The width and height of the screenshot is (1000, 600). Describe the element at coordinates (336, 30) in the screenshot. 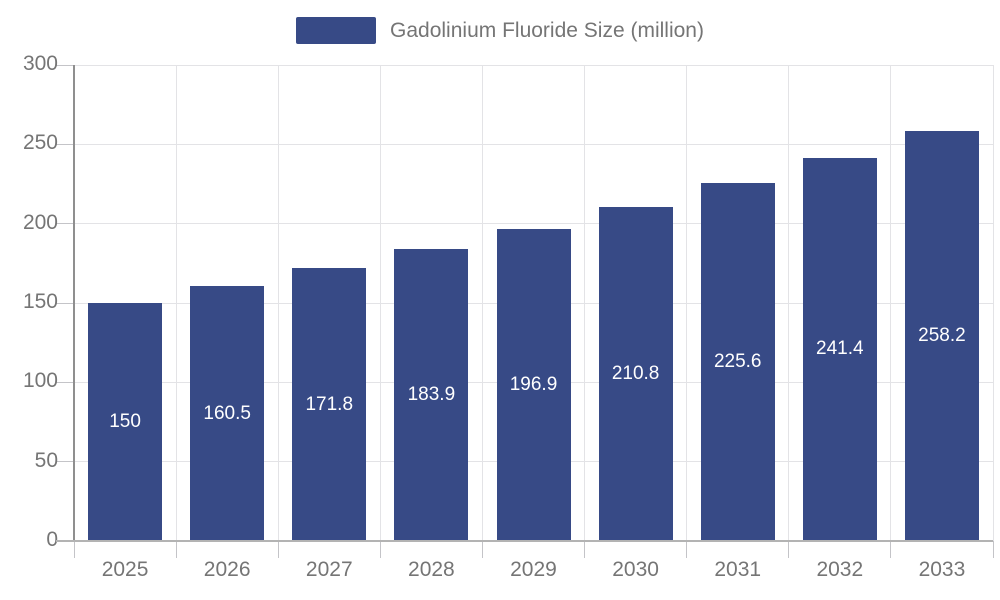

I see `legend-swatch` at that location.